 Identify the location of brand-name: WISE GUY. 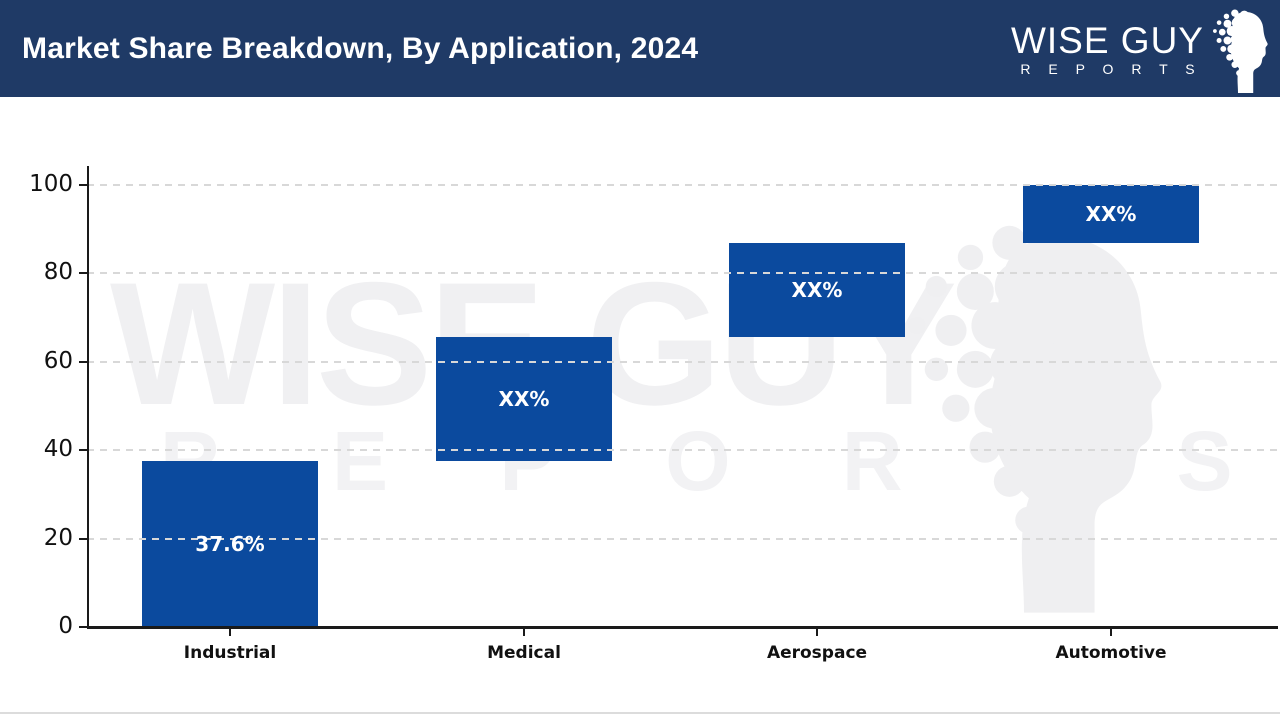
(1107, 40).